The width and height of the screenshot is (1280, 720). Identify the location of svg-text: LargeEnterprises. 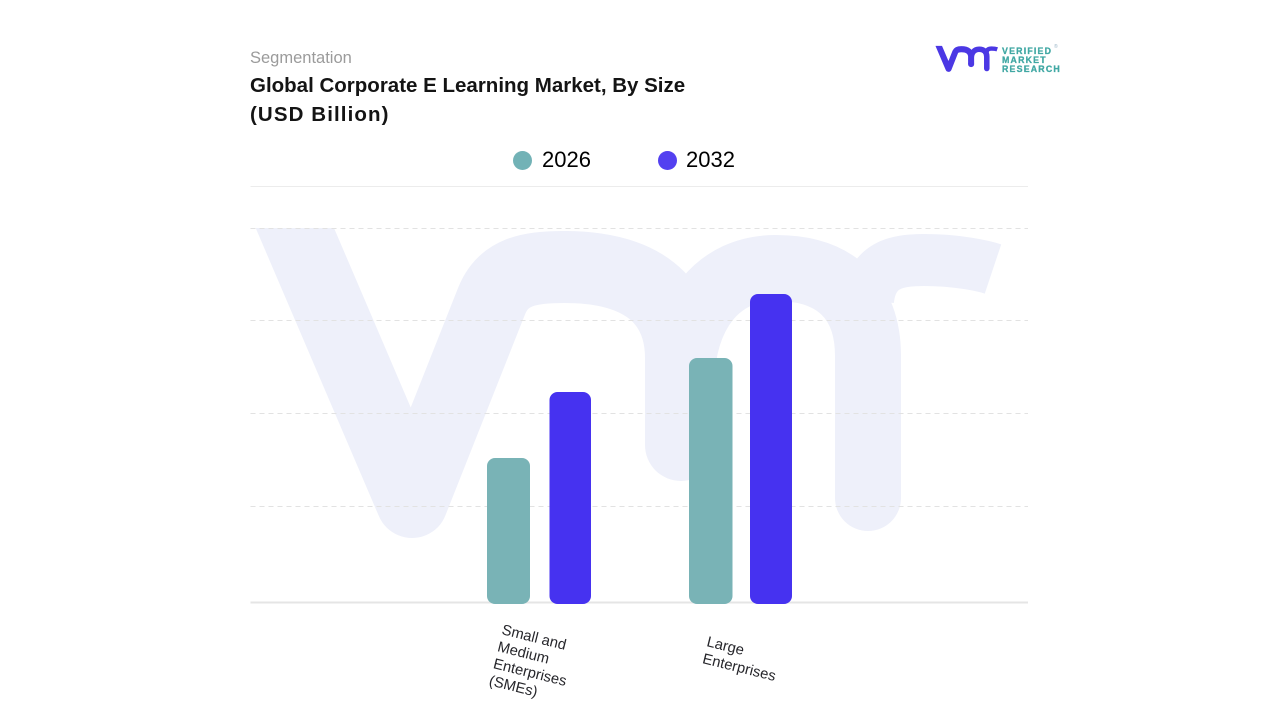
(741, 659).